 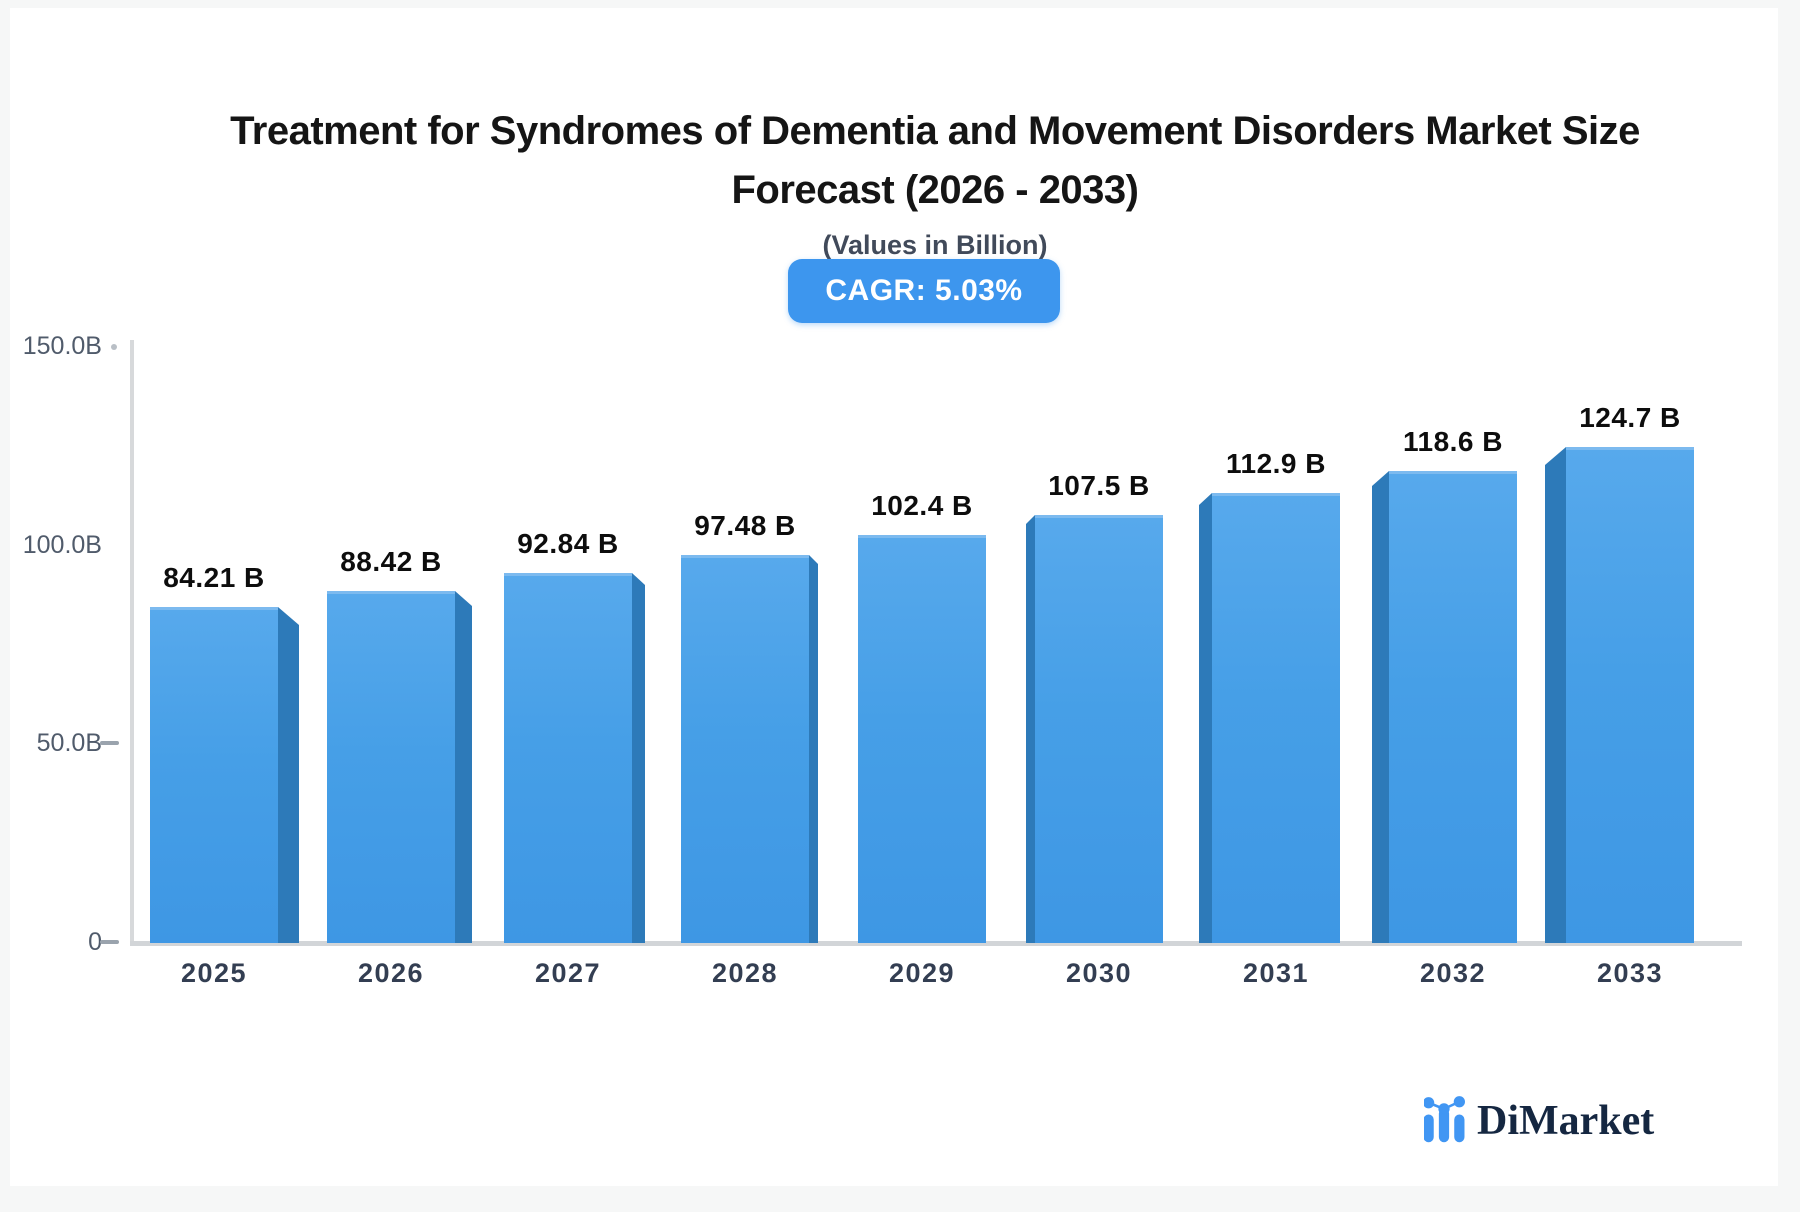 I want to click on bar-2029, so click(x=922, y=739).